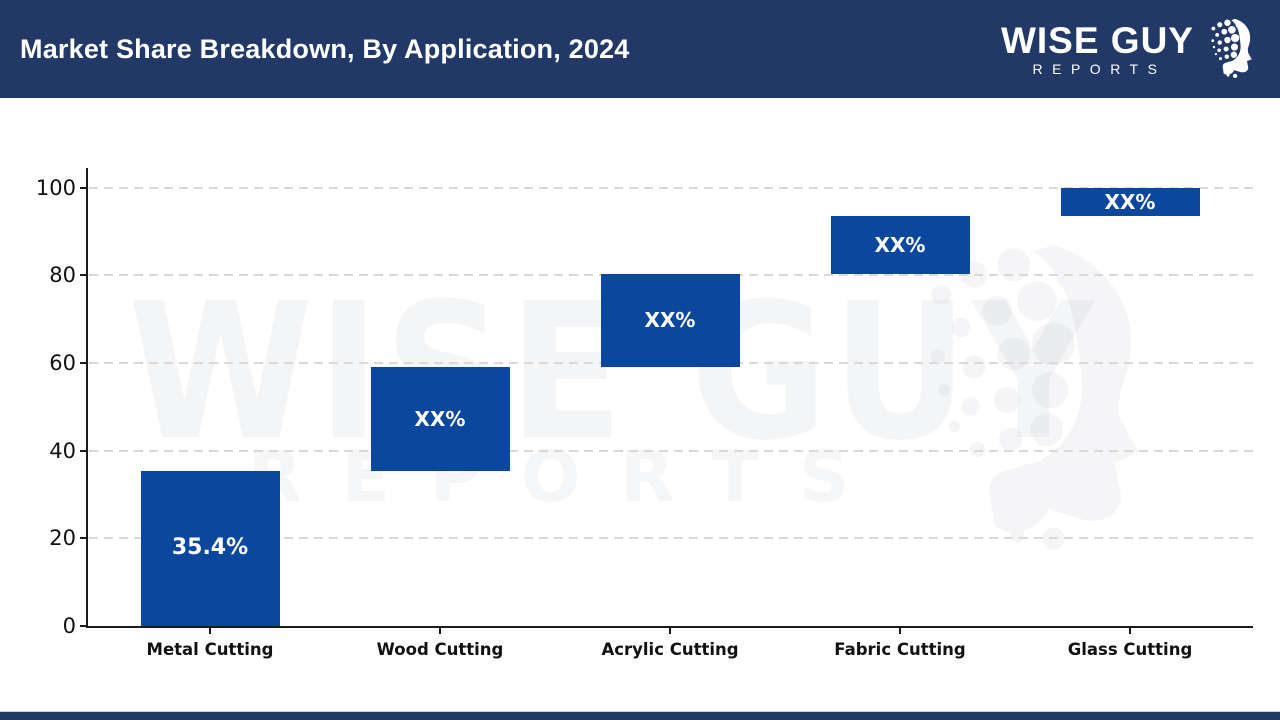 This screenshot has height=720, width=1280. I want to click on logo-wiseguy-text: WISE GUY, so click(1097, 40).